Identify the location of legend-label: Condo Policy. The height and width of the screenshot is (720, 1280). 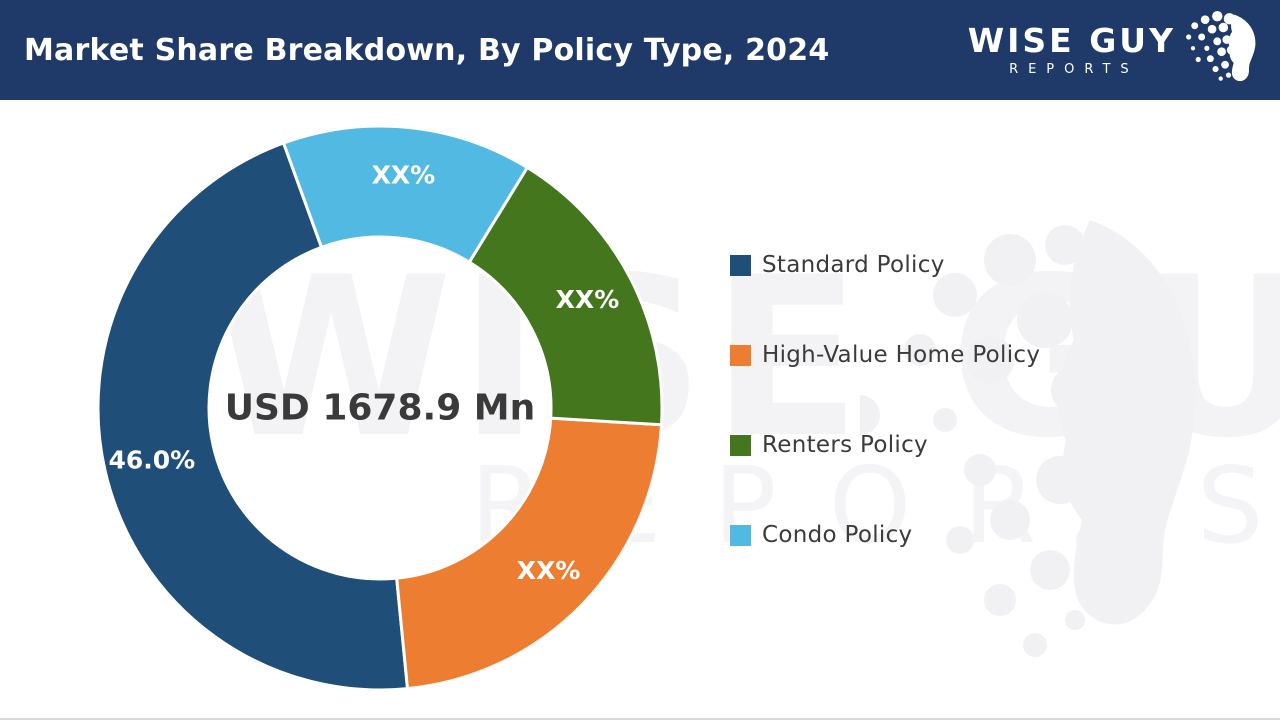
(837, 535).